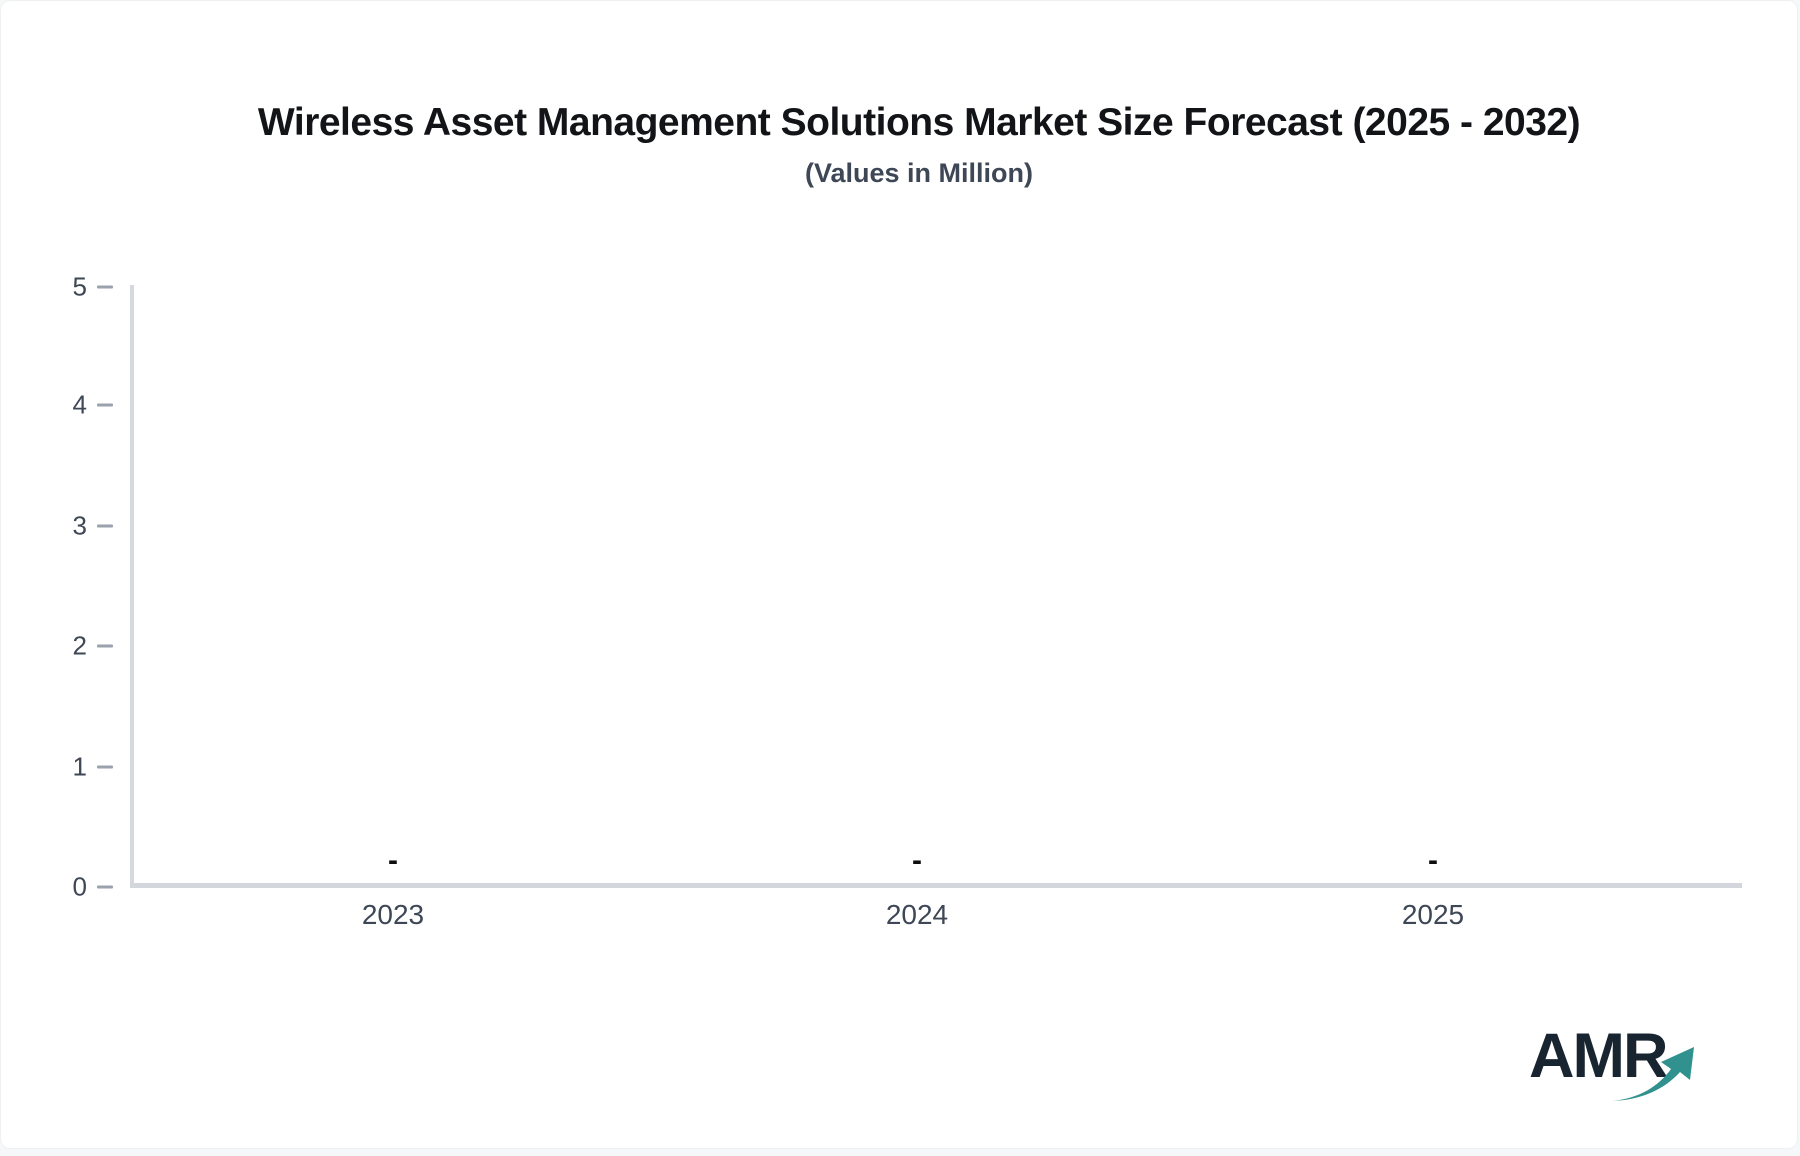  I want to click on y-tick-5: 5, so click(75, 287).